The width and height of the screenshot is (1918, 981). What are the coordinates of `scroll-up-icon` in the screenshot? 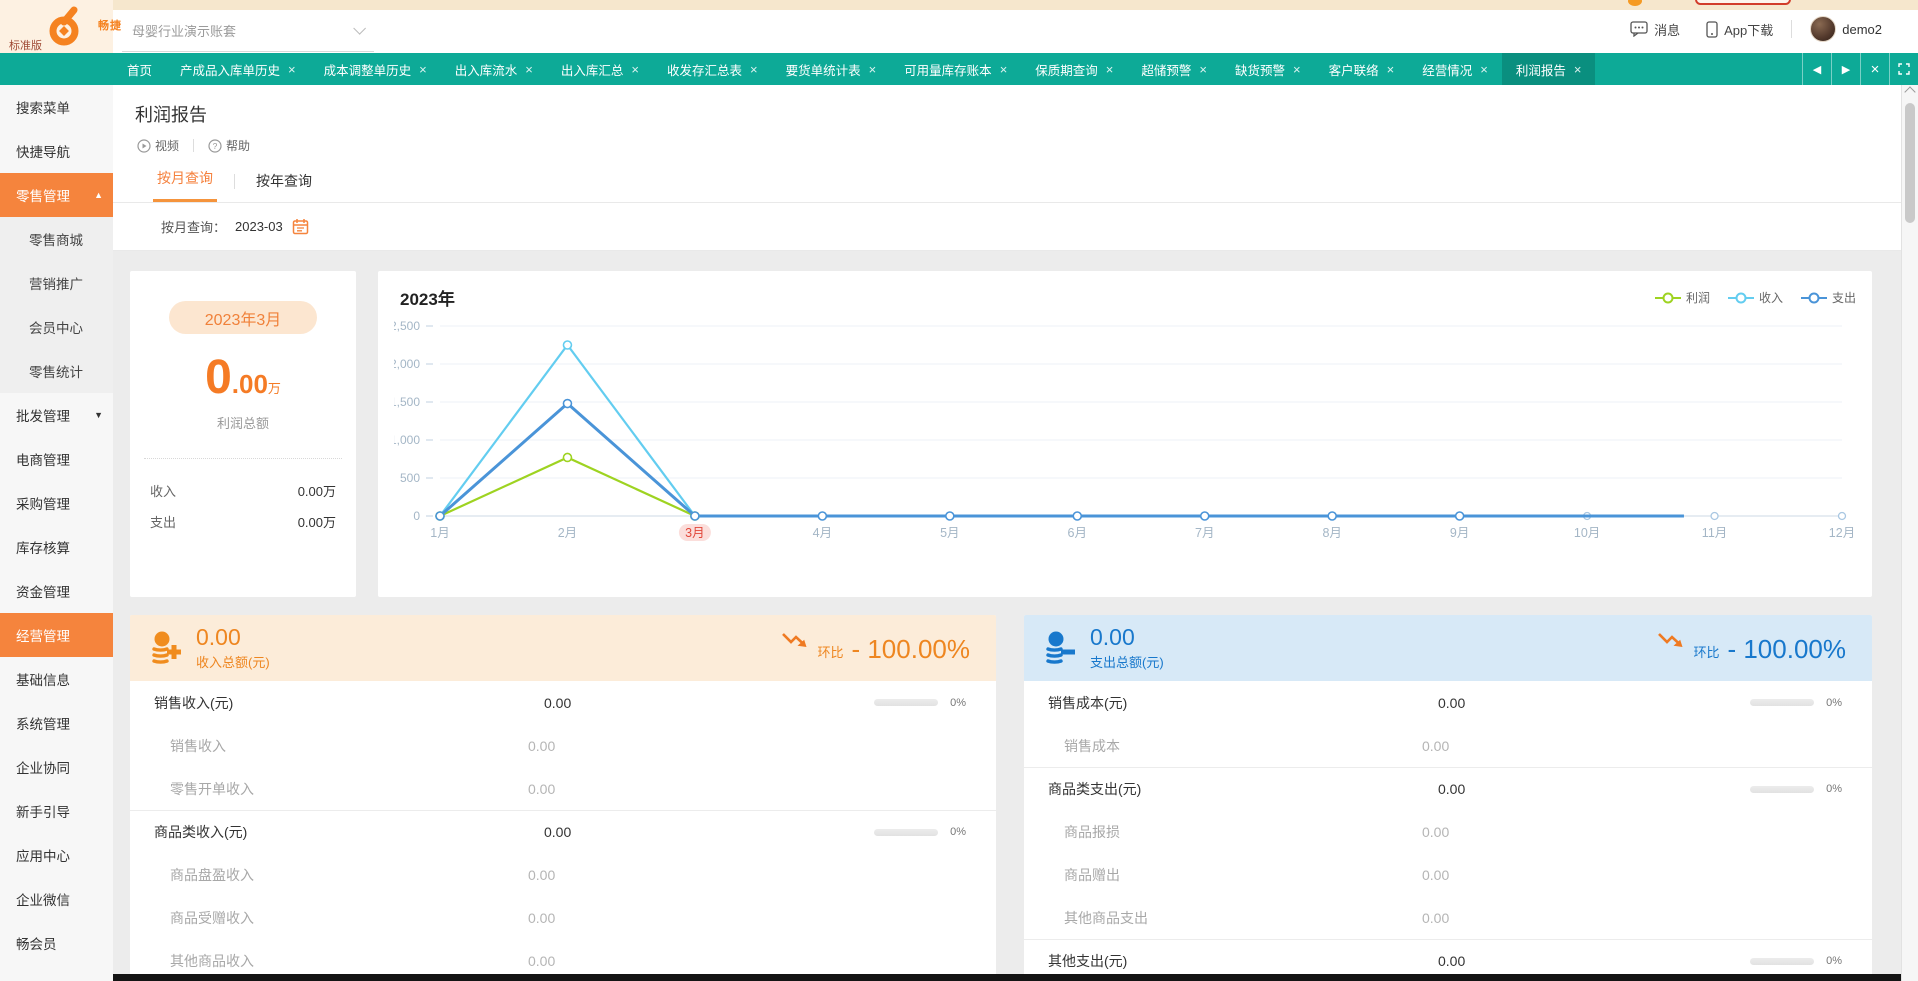 It's located at (1910, 92).